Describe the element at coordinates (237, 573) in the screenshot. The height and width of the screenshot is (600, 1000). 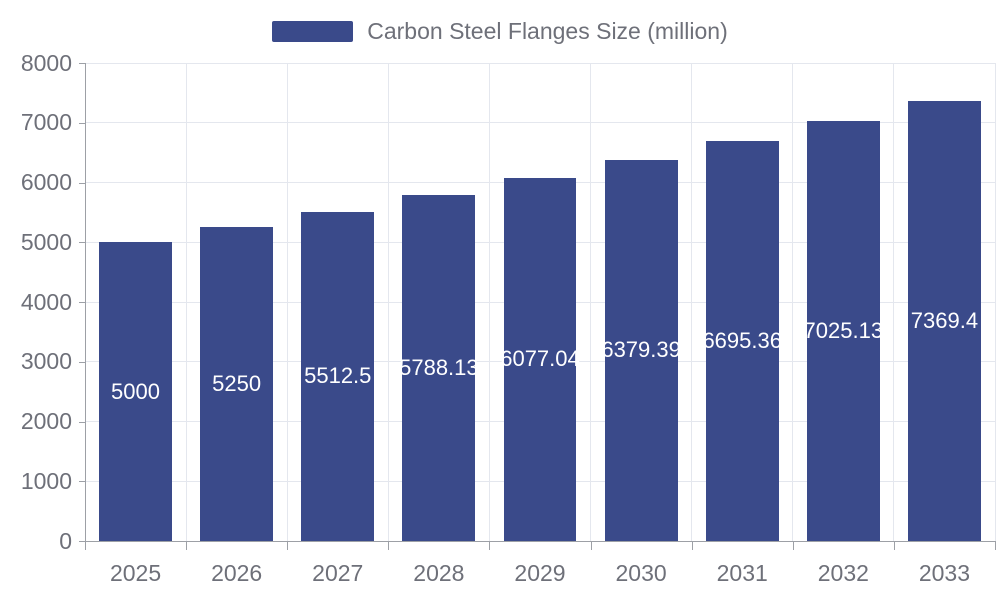
I see `x-axis-label: 2026` at that location.